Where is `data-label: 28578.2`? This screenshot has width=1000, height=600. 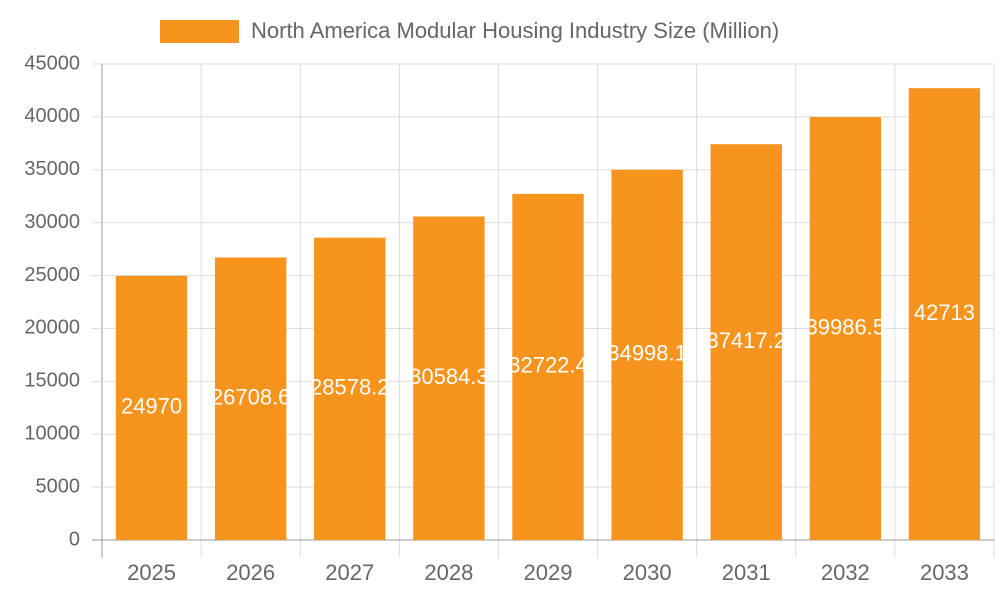 data-label: 28578.2 is located at coordinates (350, 387).